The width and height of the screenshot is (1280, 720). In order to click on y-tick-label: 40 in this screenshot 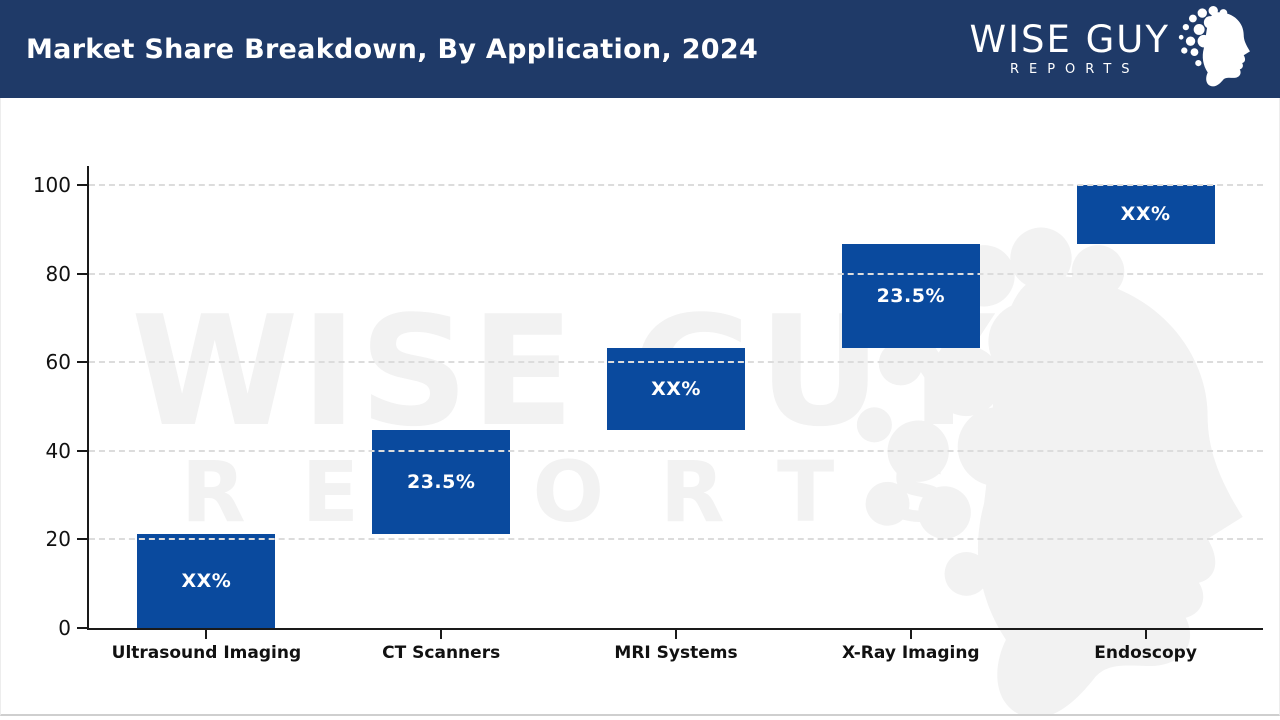, I will do `click(58, 450)`.